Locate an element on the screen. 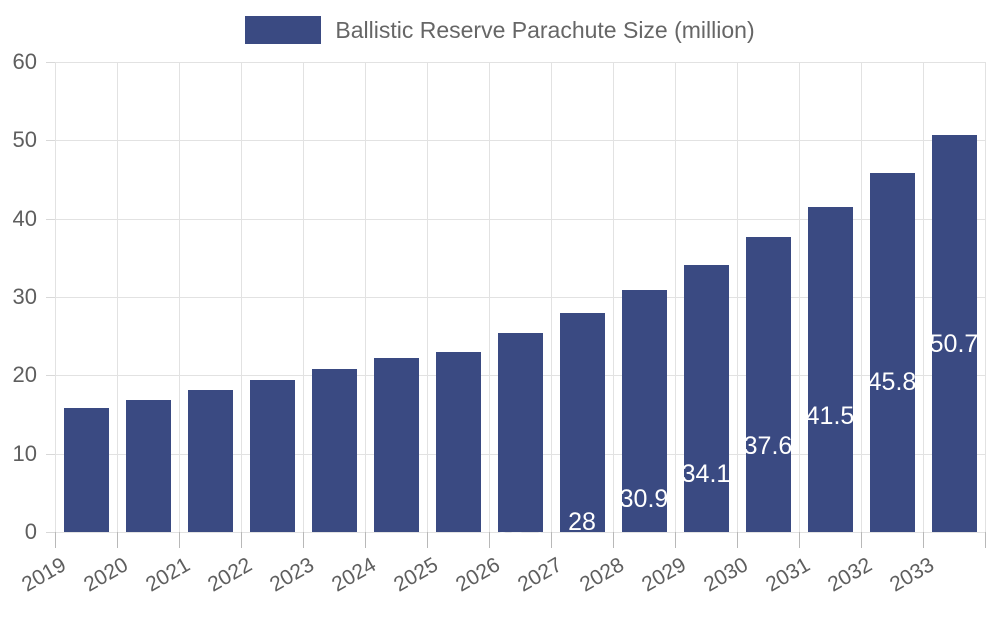  x-axis-tick-label: 2024 is located at coordinates (354, 575).